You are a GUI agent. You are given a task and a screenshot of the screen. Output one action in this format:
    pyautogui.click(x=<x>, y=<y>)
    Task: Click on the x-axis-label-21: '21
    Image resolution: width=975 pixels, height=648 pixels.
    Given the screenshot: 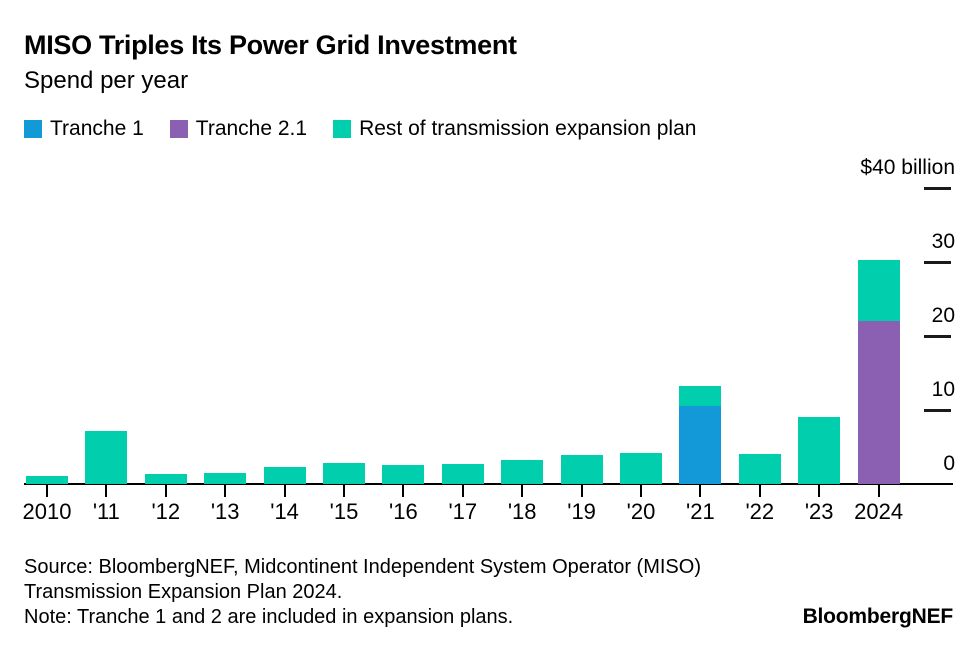 What is the action you would take?
    pyautogui.click(x=700, y=511)
    